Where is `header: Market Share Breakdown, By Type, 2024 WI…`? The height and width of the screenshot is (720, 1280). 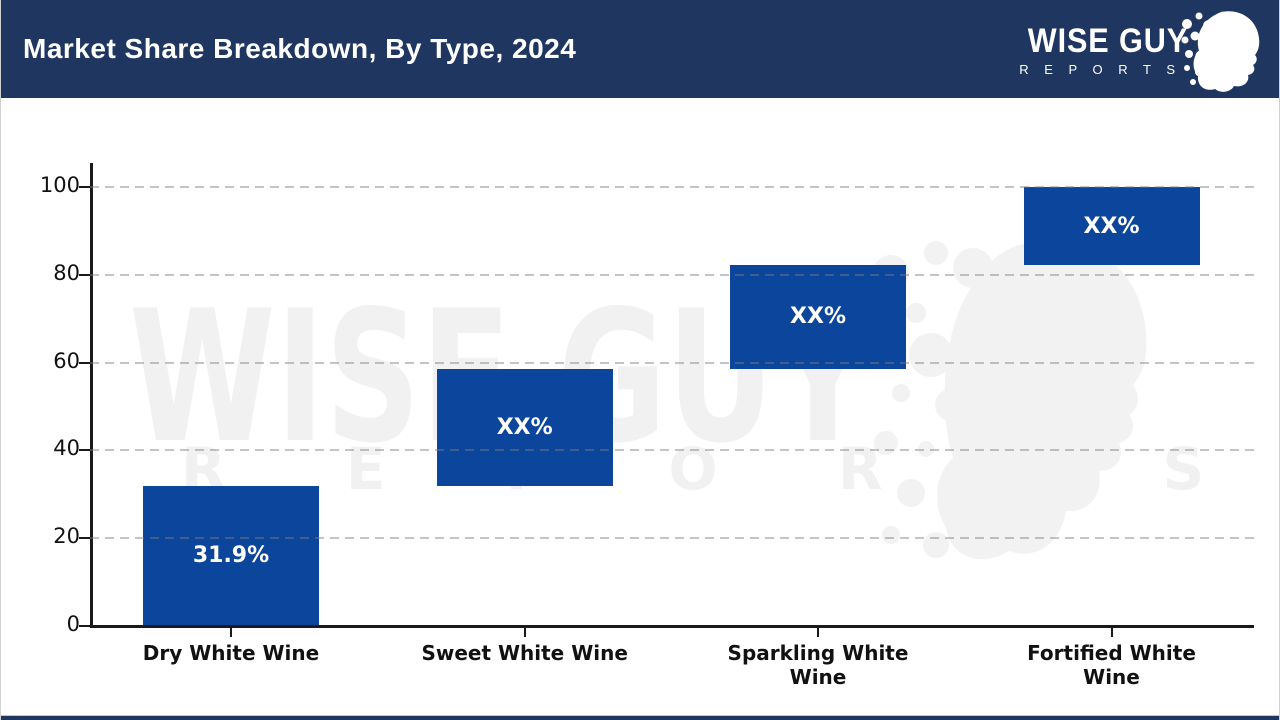
header: Market Share Breakdown, By Type, 2024 WI… is located at coordinates (640, 49).